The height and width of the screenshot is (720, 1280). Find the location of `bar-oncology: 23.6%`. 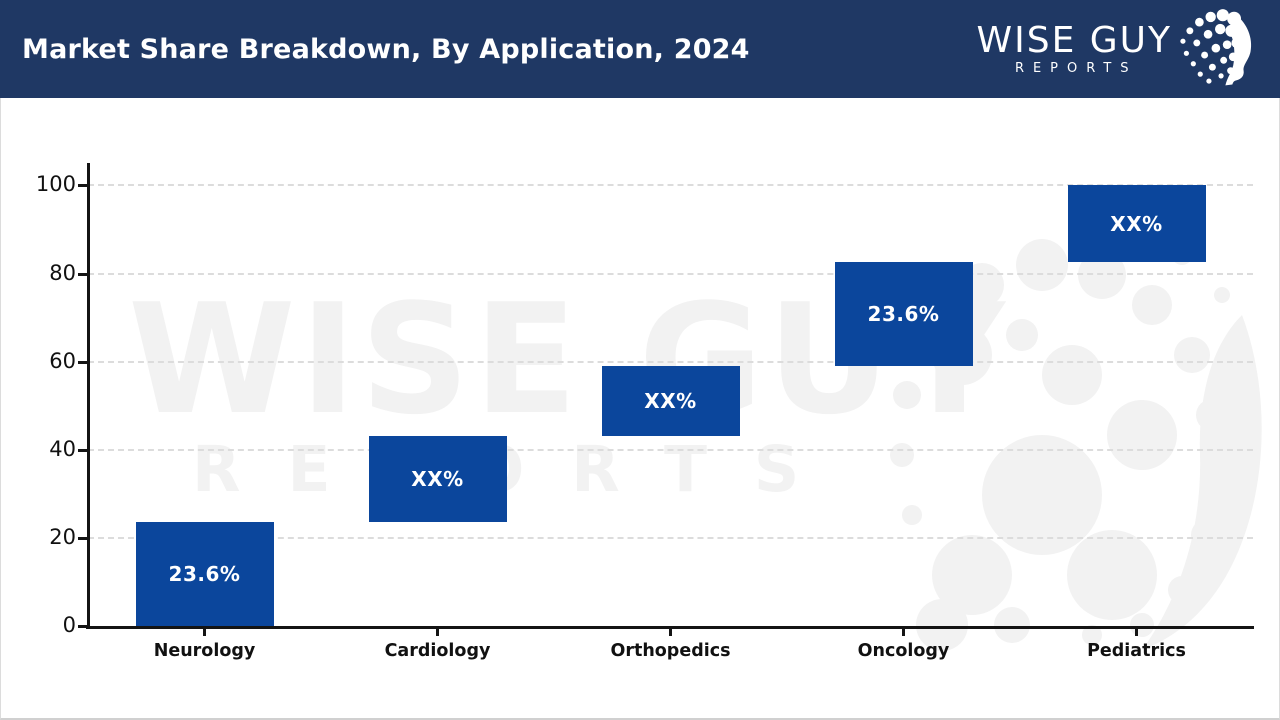

bar-oncology: 23.6% is located at coordinates (903, 314).